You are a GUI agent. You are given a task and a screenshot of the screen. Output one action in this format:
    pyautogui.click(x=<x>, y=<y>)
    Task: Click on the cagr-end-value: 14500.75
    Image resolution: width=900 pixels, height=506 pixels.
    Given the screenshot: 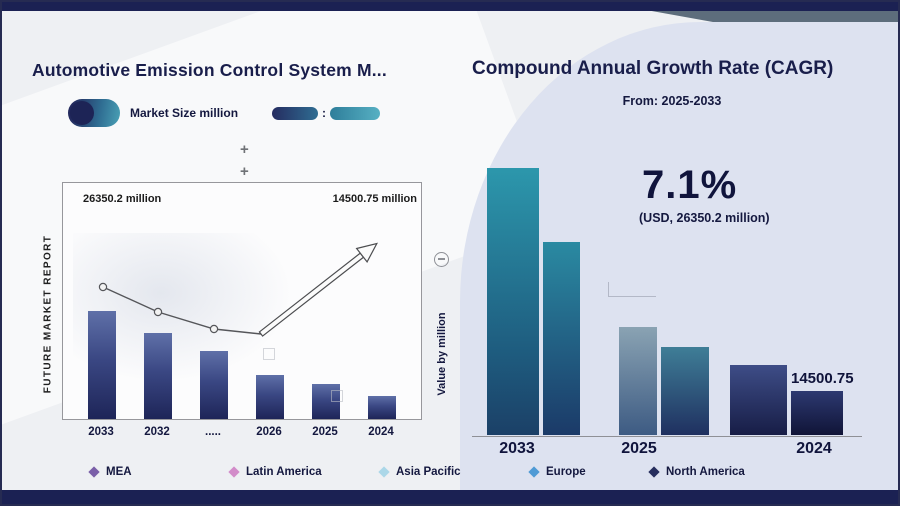 What is the action you would take?
    pyautogui.click(x=822, y=378)
    